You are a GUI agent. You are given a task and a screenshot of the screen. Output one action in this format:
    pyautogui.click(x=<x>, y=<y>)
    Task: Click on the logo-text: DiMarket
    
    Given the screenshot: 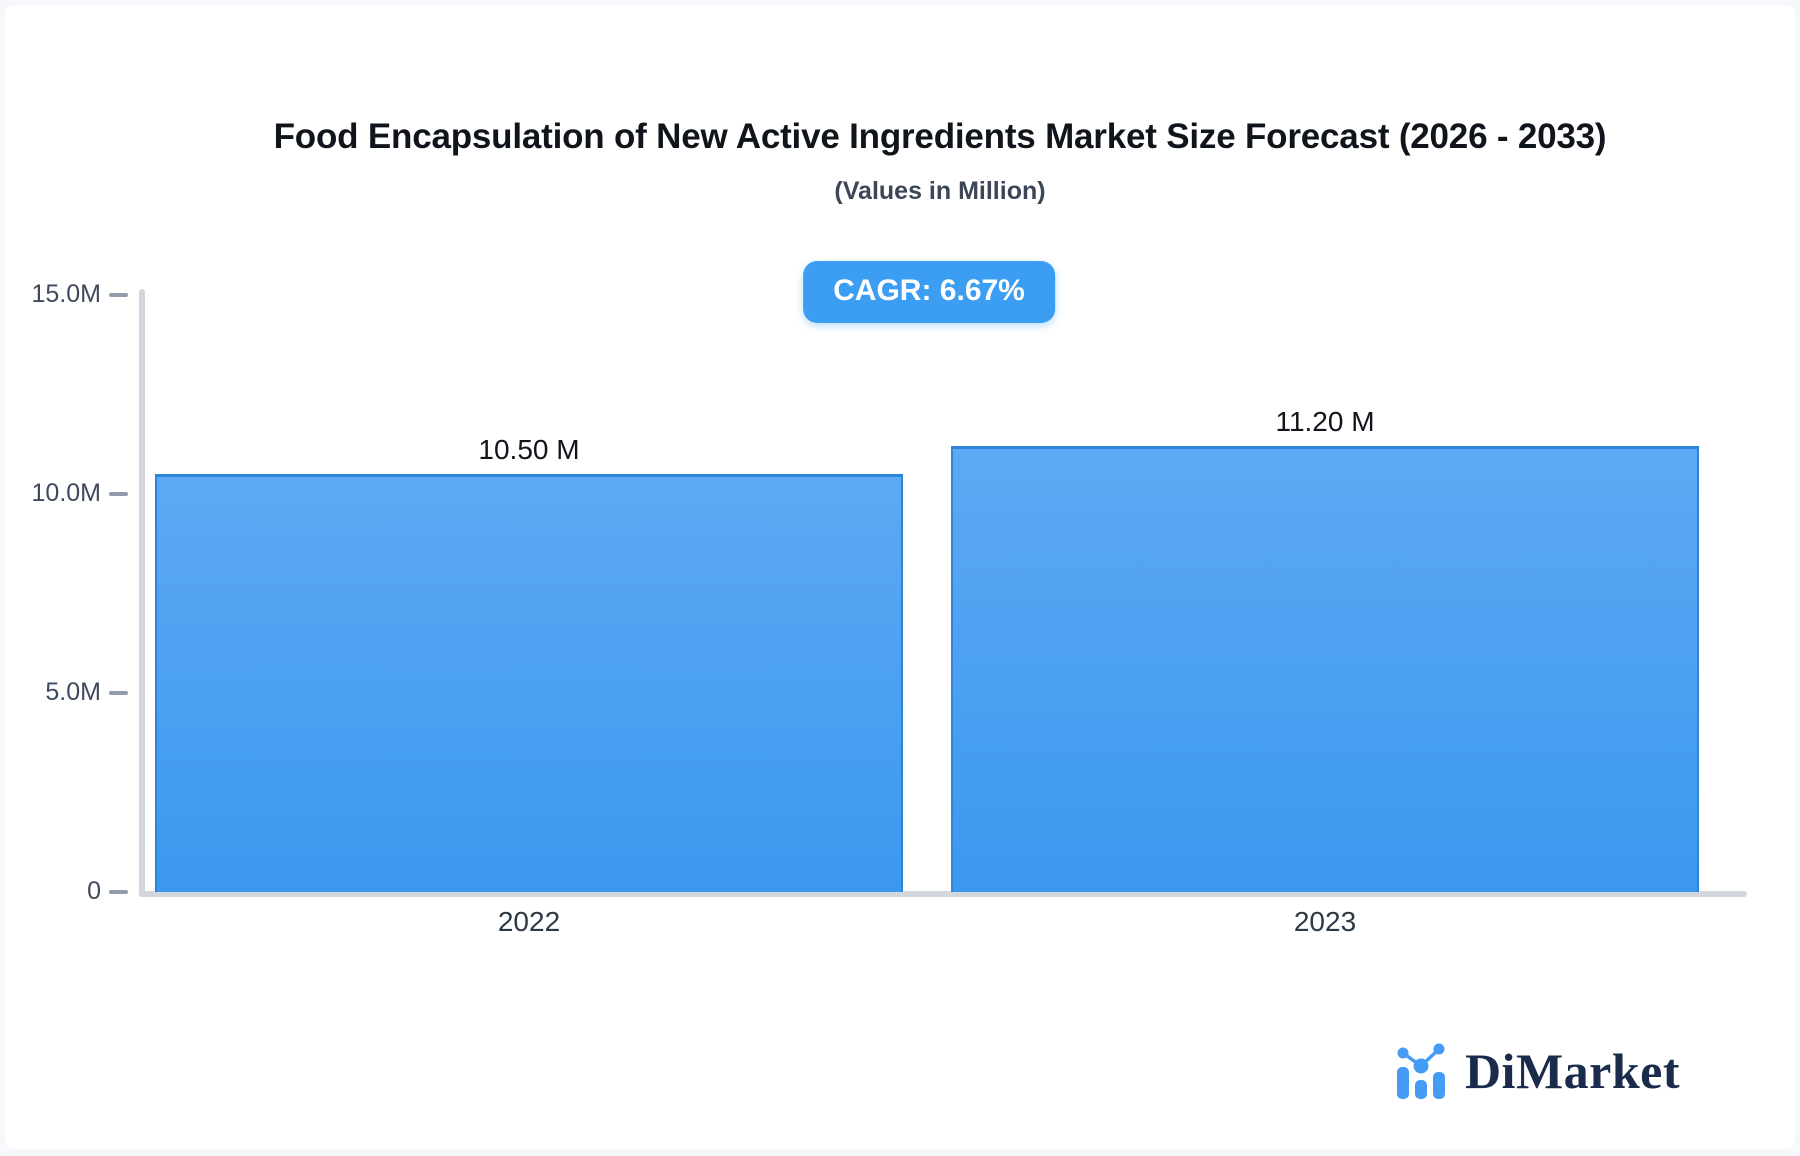 What is the action you would take?
    pyautogui.click(x=1572, y=1071)
    